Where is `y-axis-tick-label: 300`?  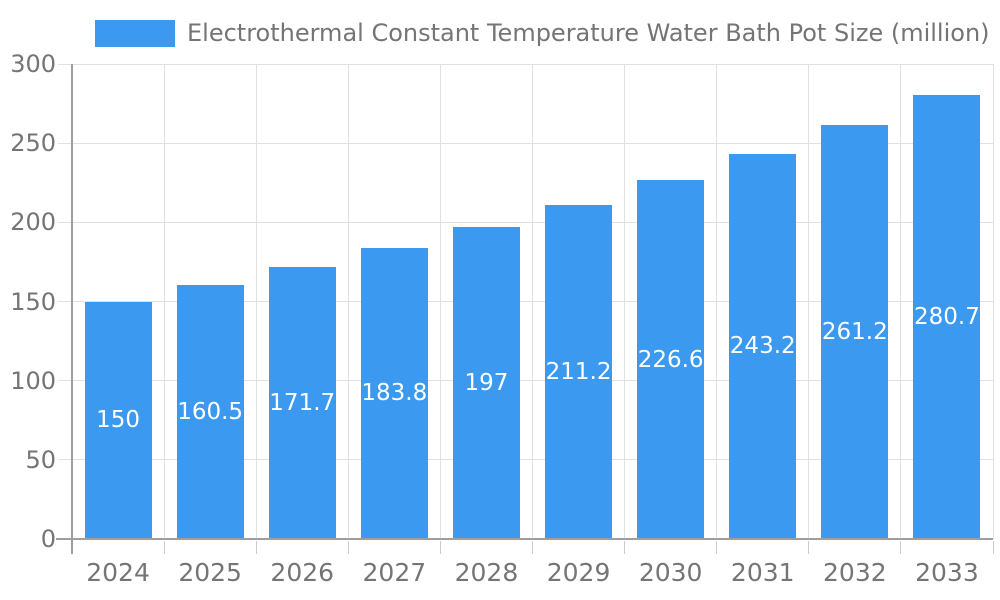 y-axis-tick-label: 300 is located at coordinates (33, 64).